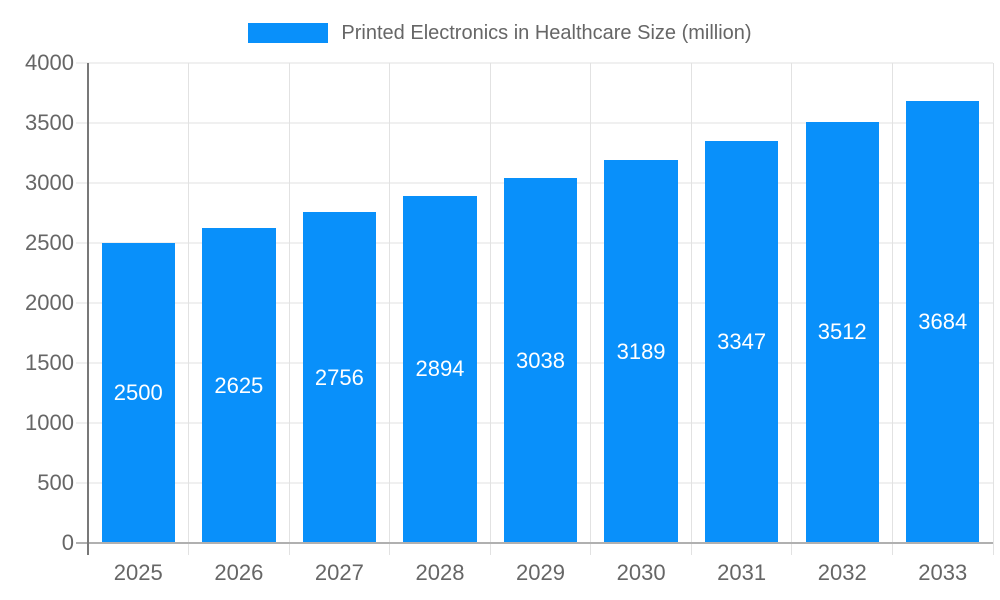 This screenshot has width=1000, height=600. Describe the element at coordinates (55, 482) in the screenshot. I see `y-tick-label: 500` at that location.